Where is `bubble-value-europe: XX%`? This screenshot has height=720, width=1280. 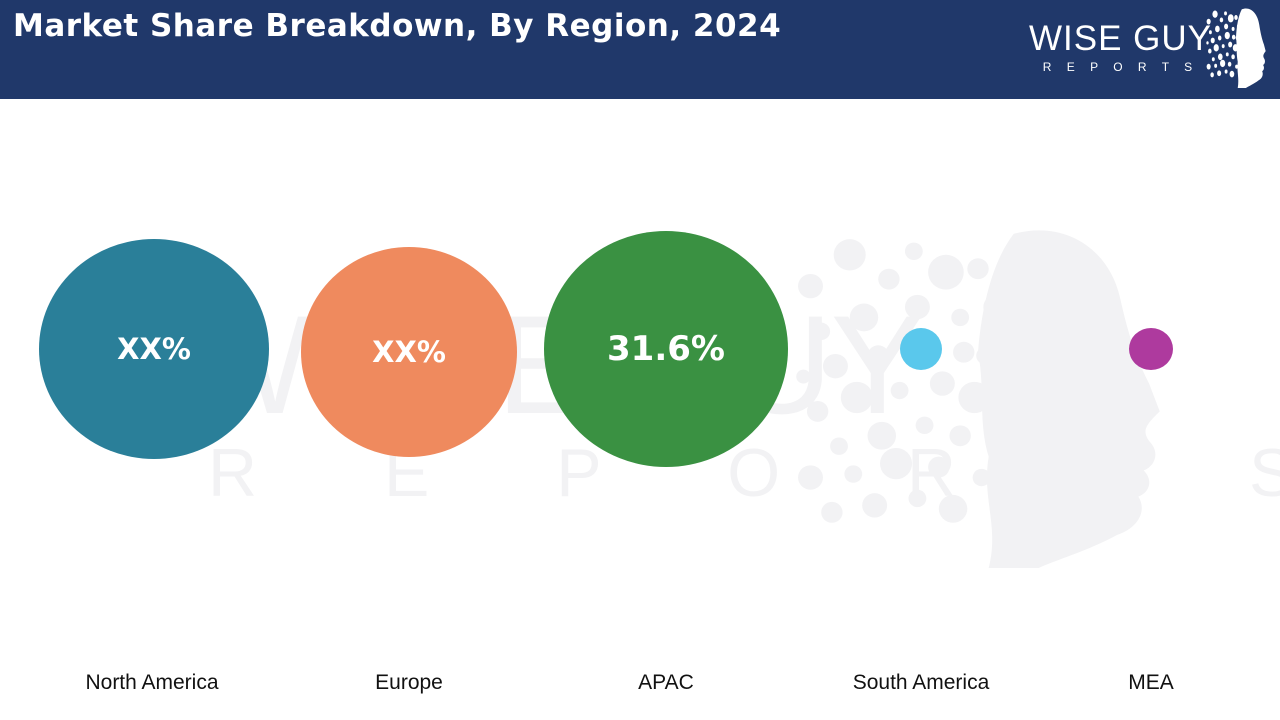 bubble-value-europe: XX% is located at coordinates (409, 352).